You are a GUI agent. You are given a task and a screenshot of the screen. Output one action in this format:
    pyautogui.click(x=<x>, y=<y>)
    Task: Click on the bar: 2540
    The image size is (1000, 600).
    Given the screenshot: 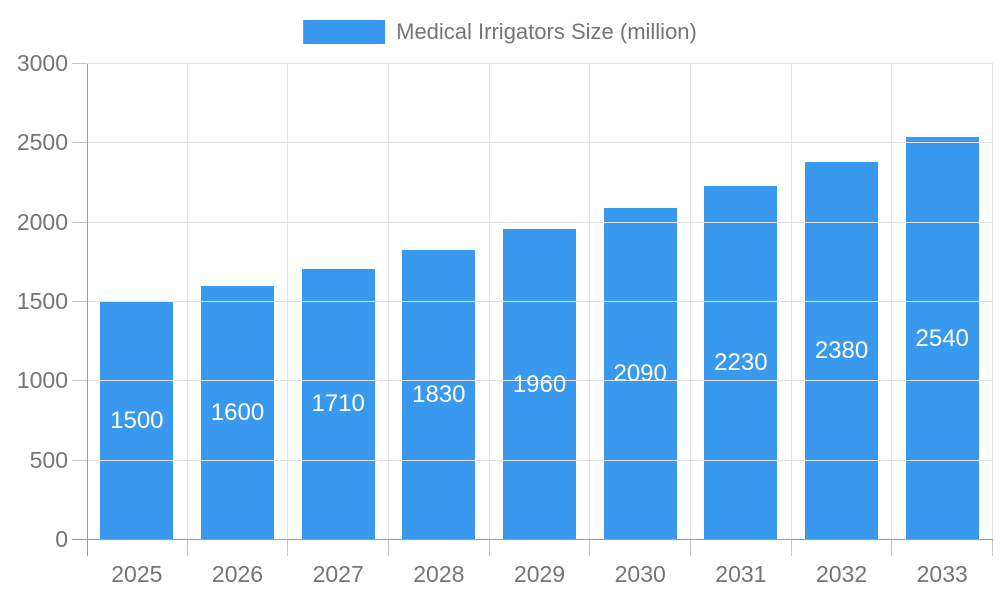 What is the action you would take?
    pyautogui.click(x=942, y=338)
    